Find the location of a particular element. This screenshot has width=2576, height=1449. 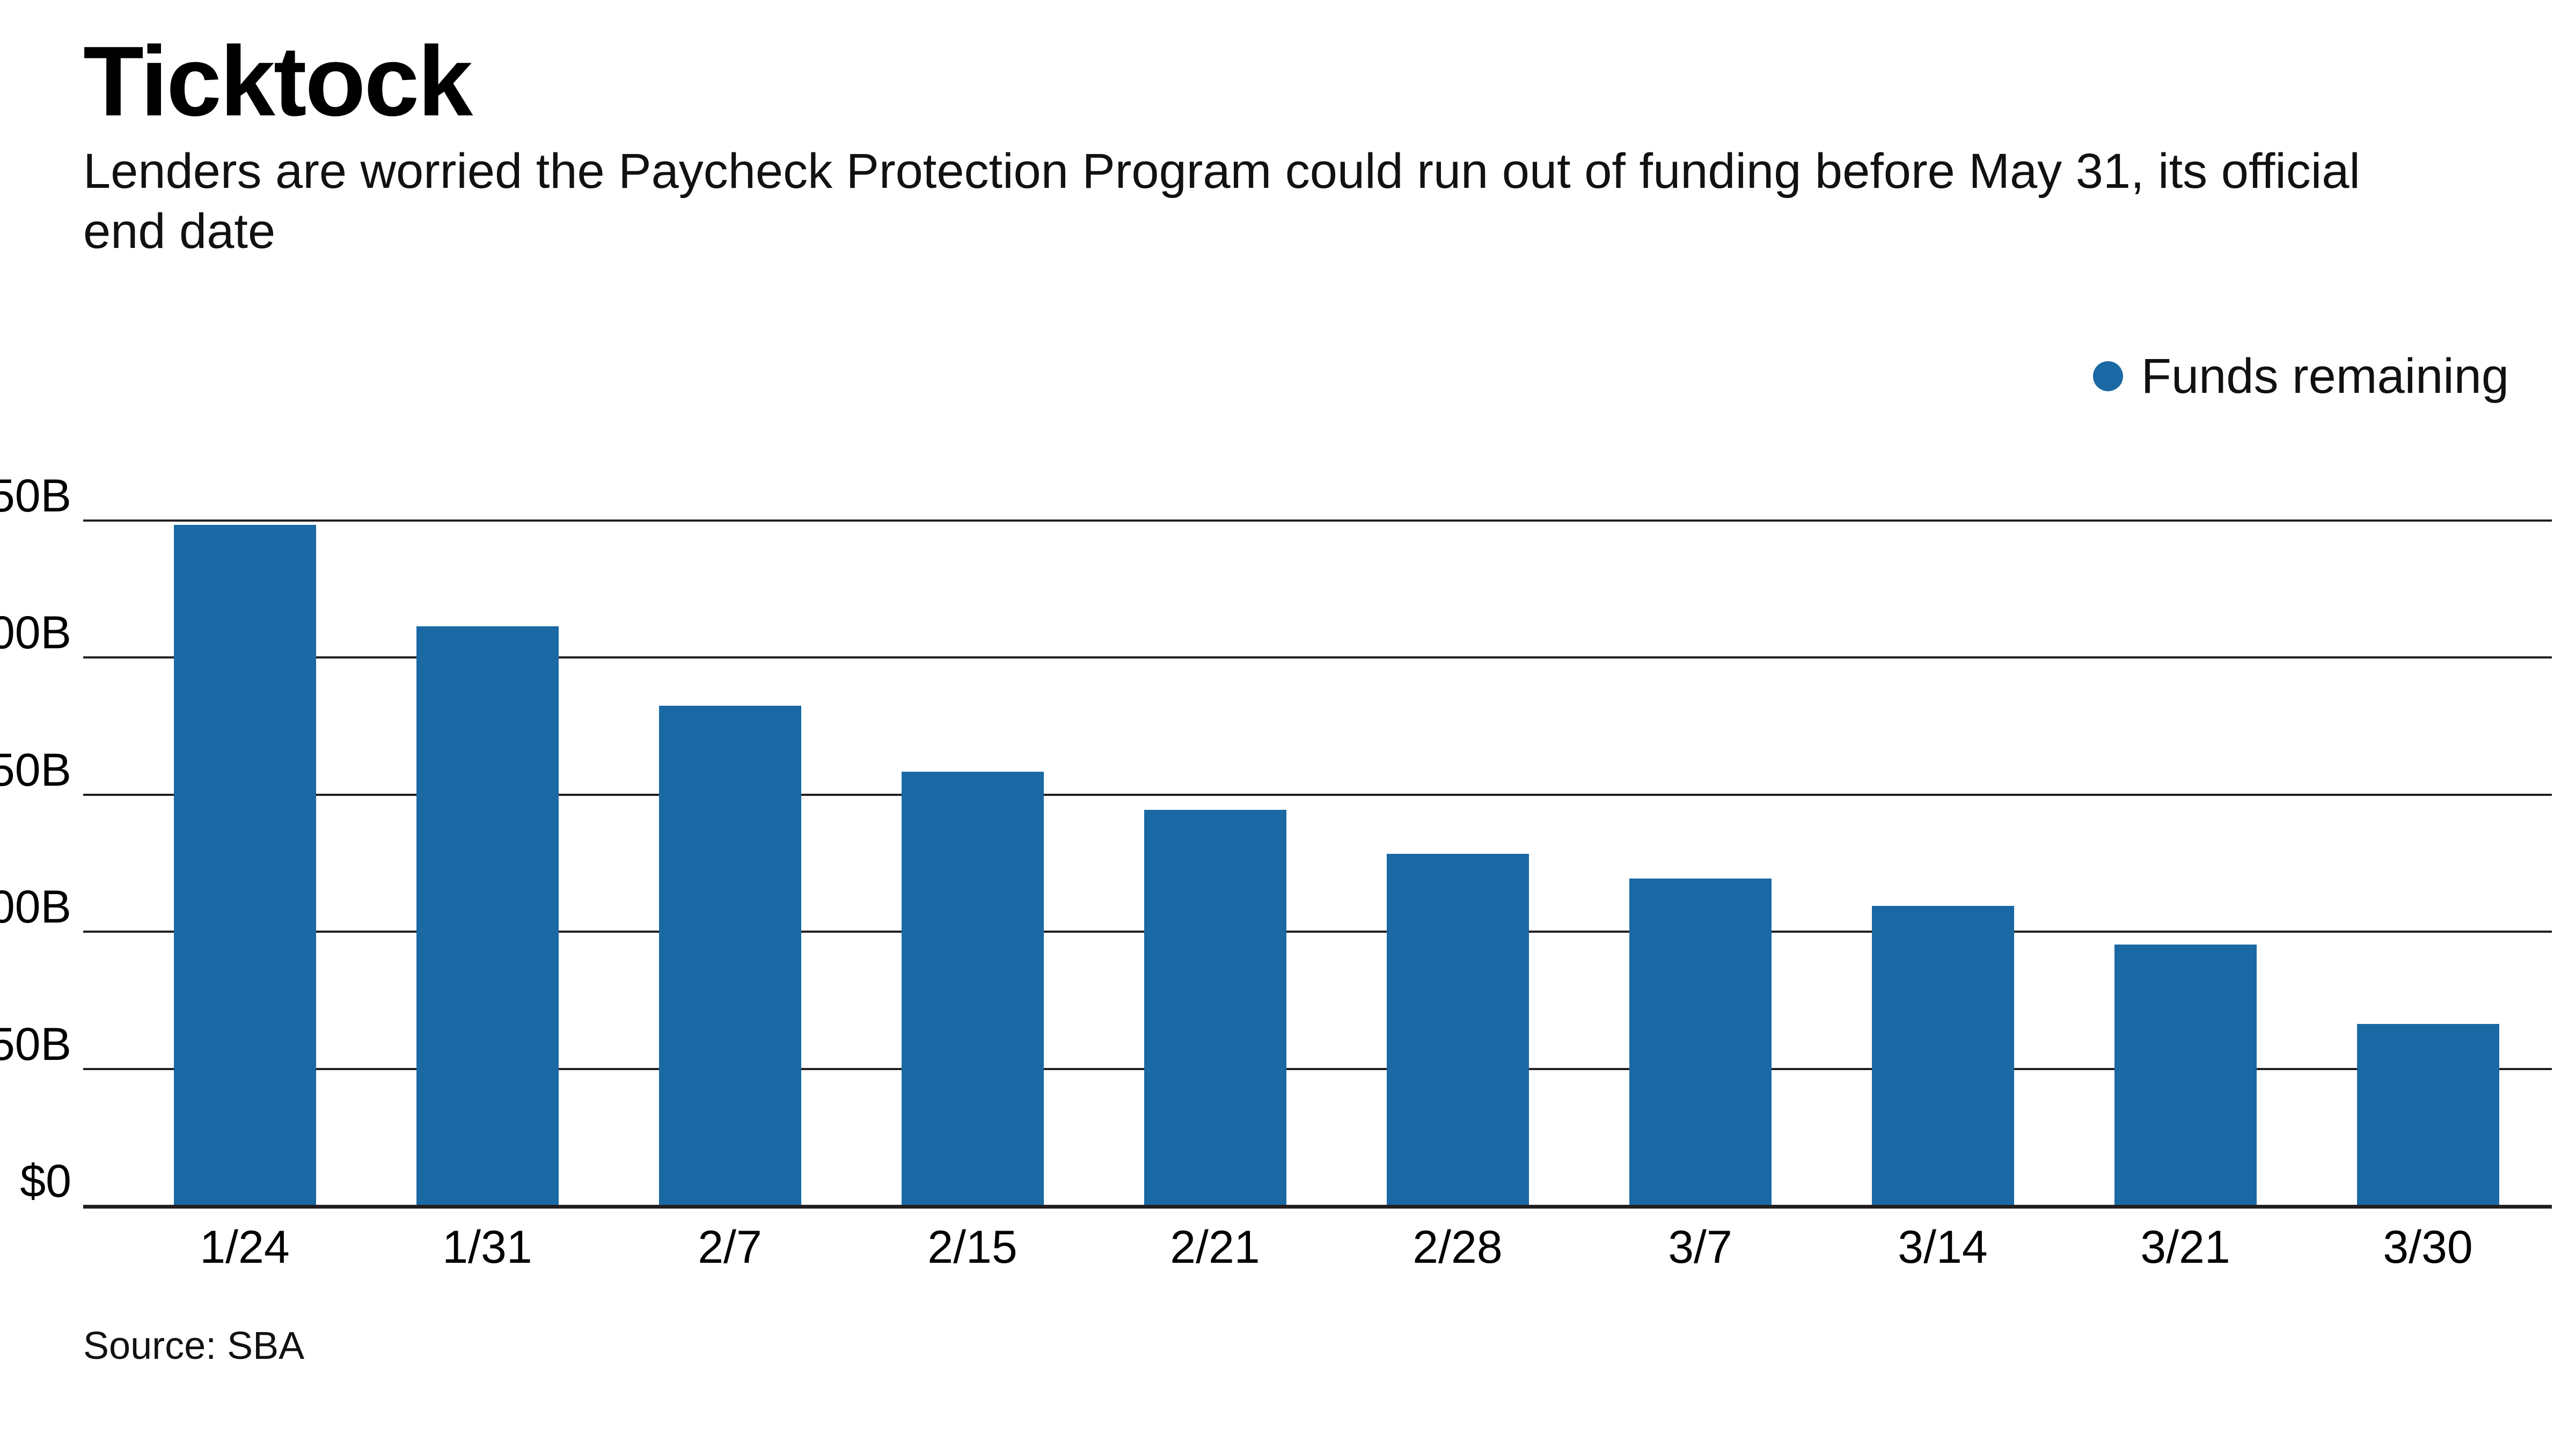

legend-item-label: Funds remaining is located at coordinates (2325, 376).